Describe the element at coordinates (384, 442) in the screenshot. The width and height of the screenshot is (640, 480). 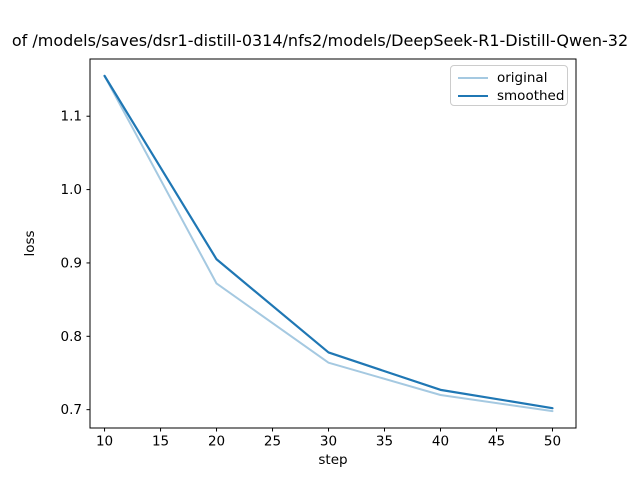
I see `x-tick-label: 35` at that location.